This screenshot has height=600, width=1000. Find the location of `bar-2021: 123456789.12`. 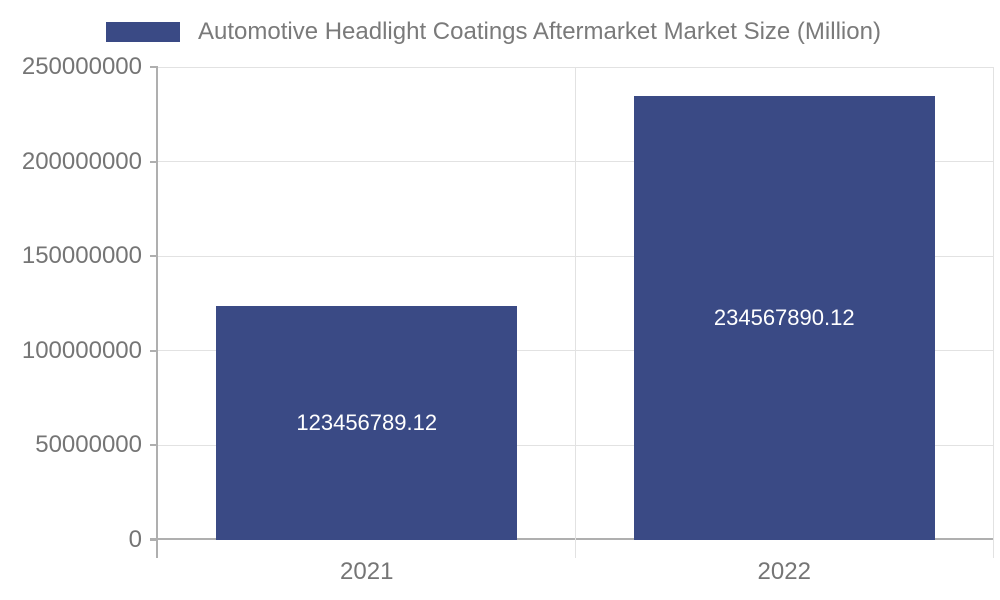

bar-2021: 123456789.12 is located at coordinates (367, 423).